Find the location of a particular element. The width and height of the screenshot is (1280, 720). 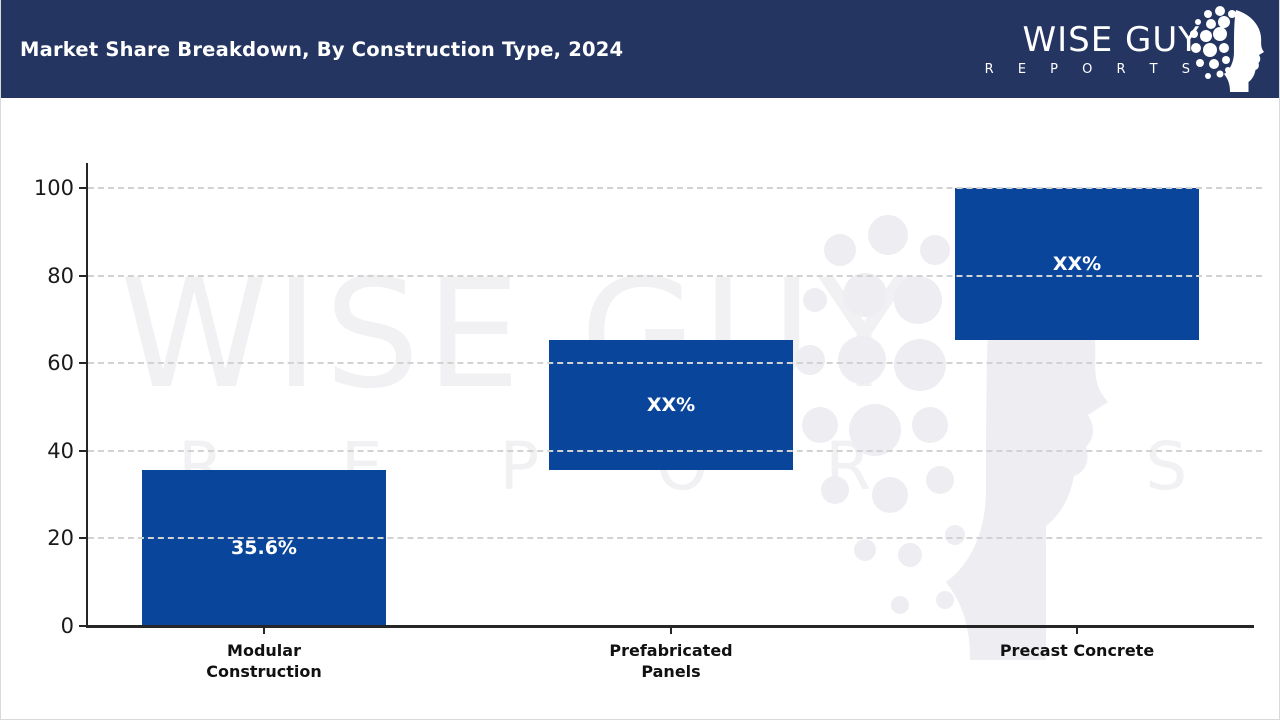

y-tick-label: 60 is located at coordinates (60, 363).